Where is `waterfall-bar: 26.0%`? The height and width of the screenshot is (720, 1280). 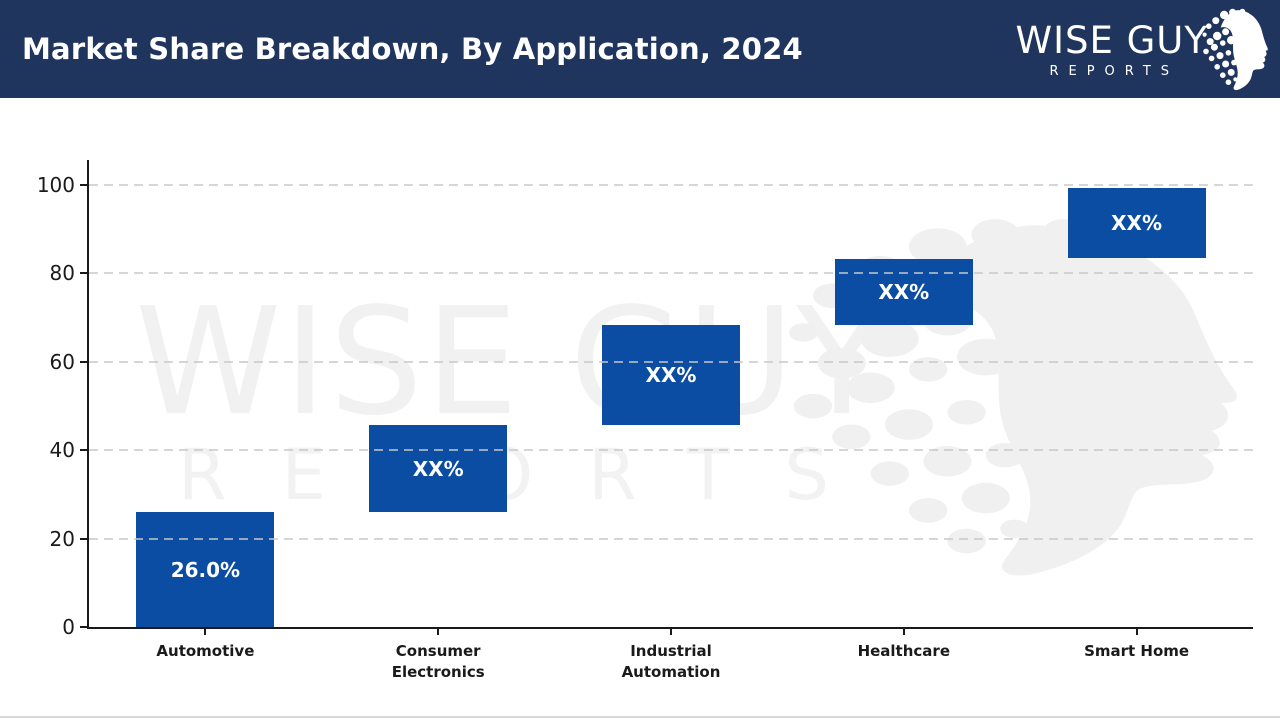 waterfall-bar: 26.0% is located at coordinates (205, 569).